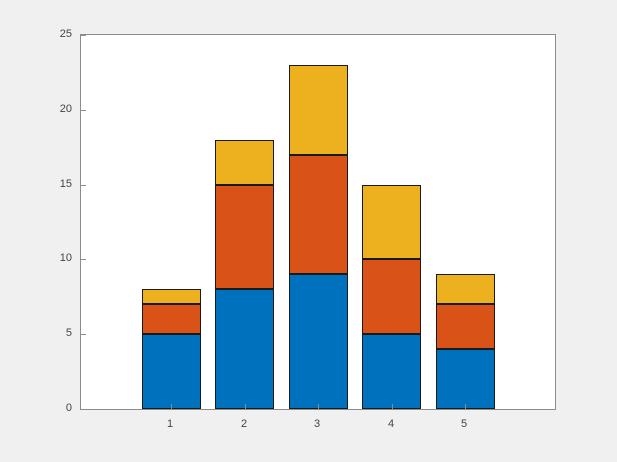  I want to click on bar-segment-series-3-yellow-x2, so click(244, 162).